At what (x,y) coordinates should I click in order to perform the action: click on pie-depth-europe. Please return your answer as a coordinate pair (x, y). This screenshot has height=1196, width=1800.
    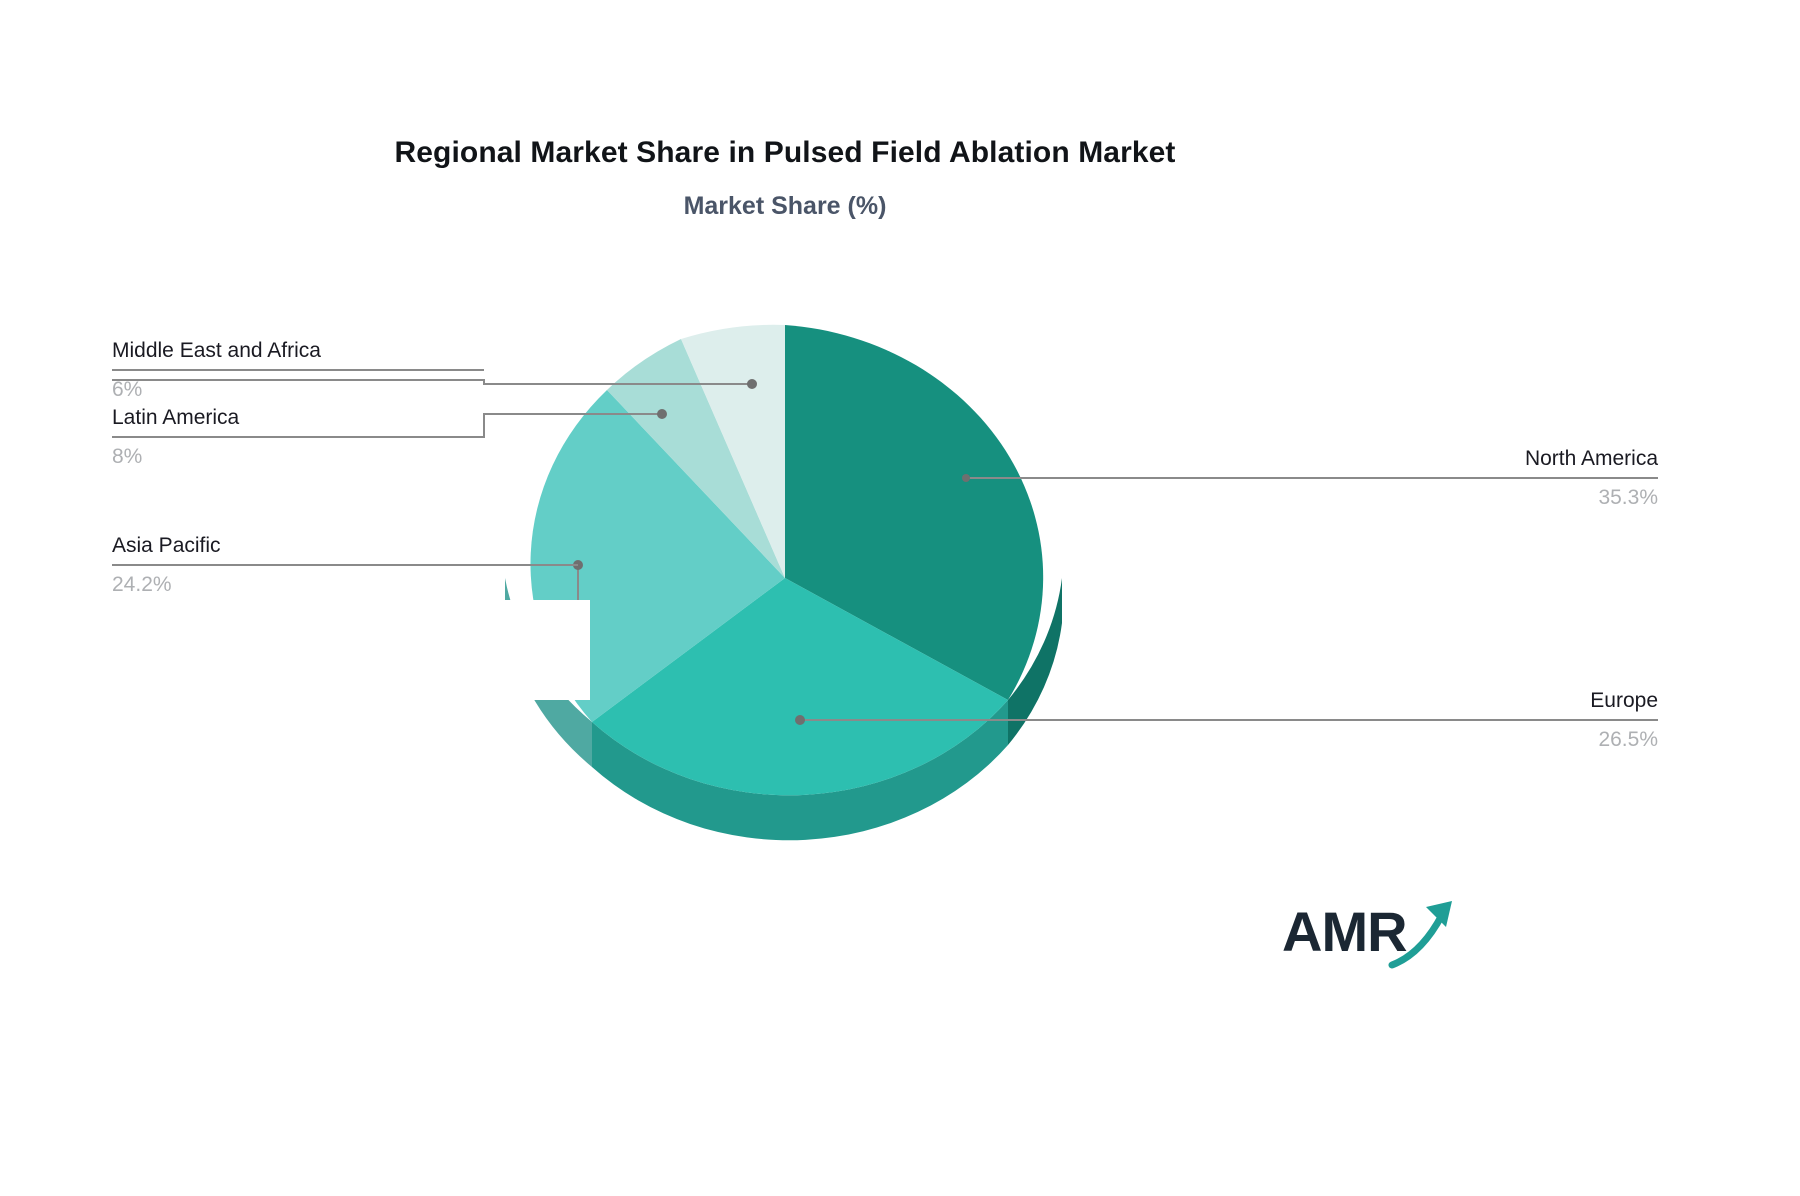
    Looking at the image, I should click on (800, 770).